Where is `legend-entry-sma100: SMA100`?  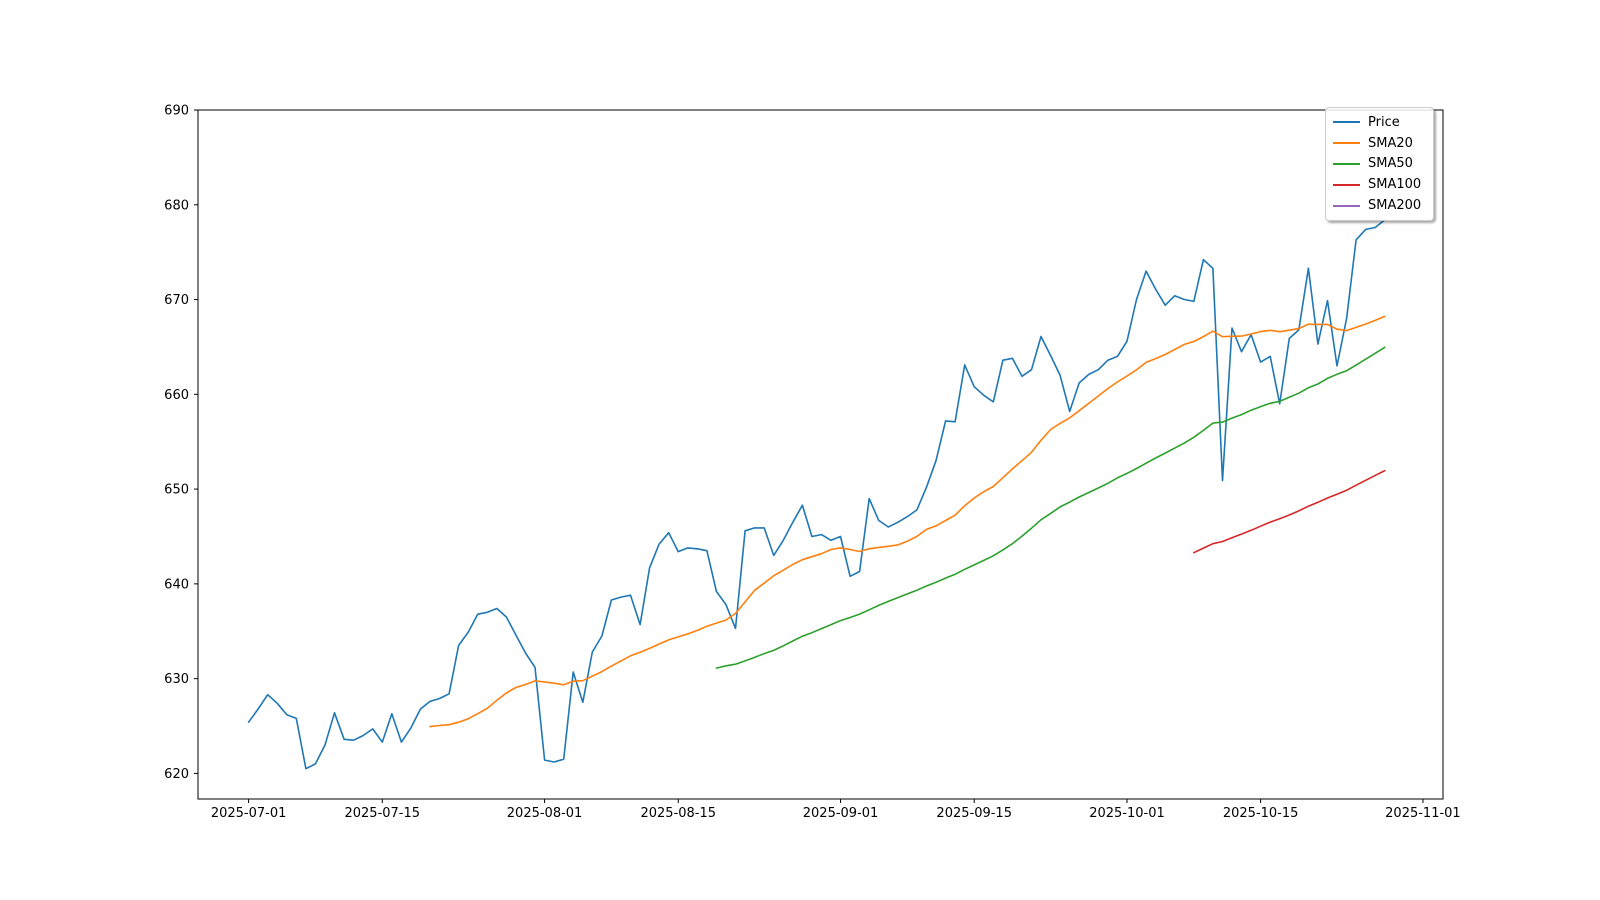 legend-entry-sma100: SMA100 is located at coordinates (1383, 184).